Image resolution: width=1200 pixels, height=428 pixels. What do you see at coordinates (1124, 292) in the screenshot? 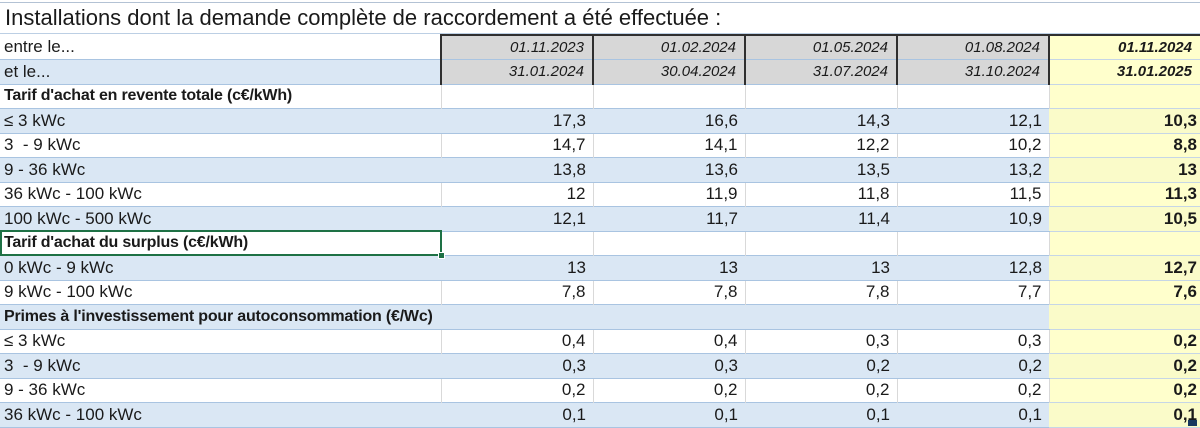
I see `highlight-value-cell: 7,6` at bounding box center [1124, 292].